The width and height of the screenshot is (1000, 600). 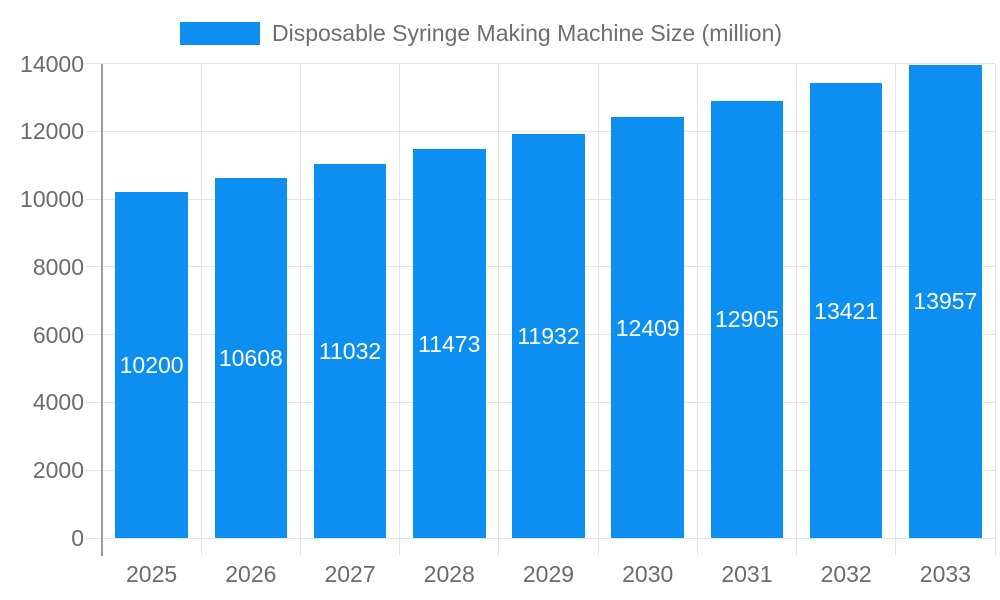 I want to click on x-axis-tick-label: 2025, so click(x=152, y=574).